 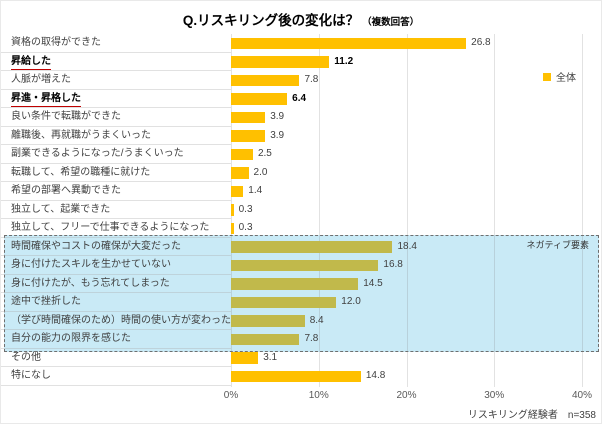 I want to click on chart-row: 身に付けたスキルを生かせていない 16.8, so click(x=293, y=265).